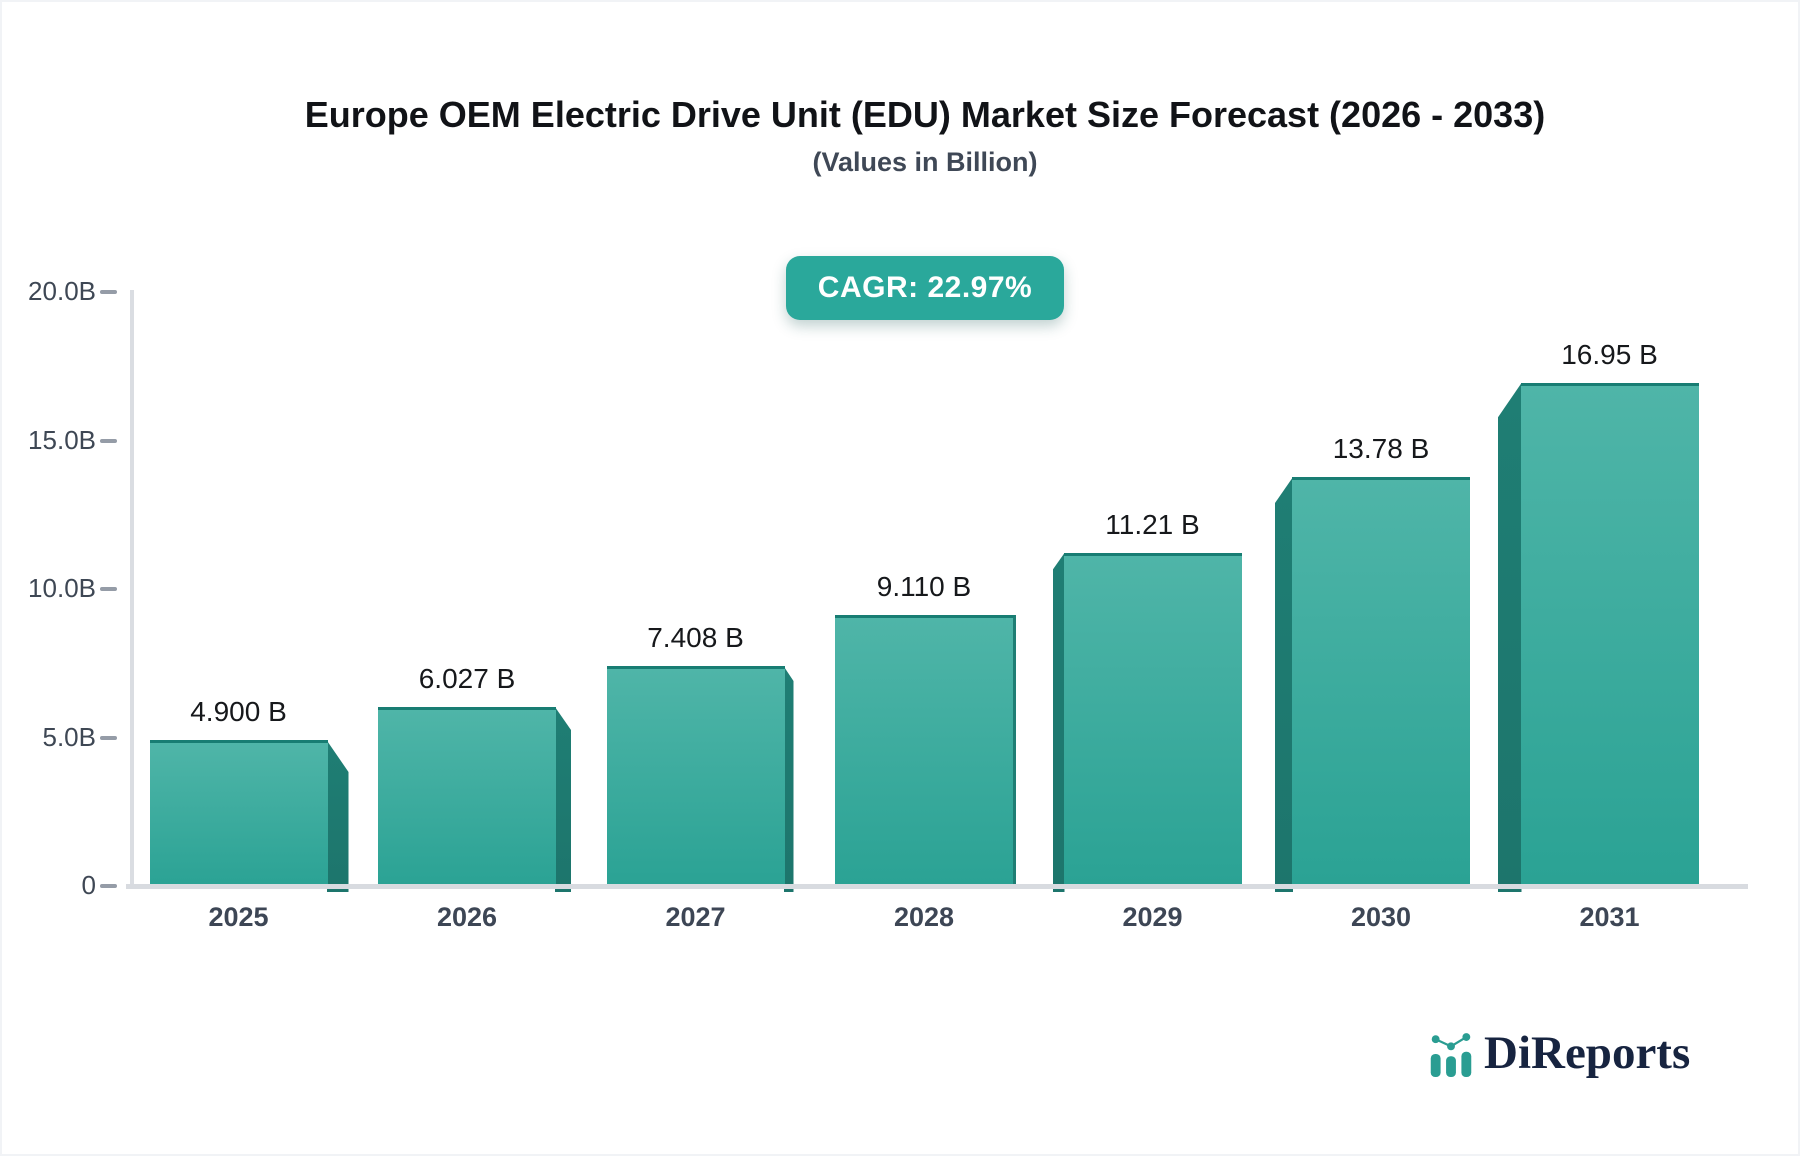  What do you see at coordinates (925, 162) in the screenshot?
I see `chart-subtitle: (Values in Billion)` at bounding box center [925, 162].